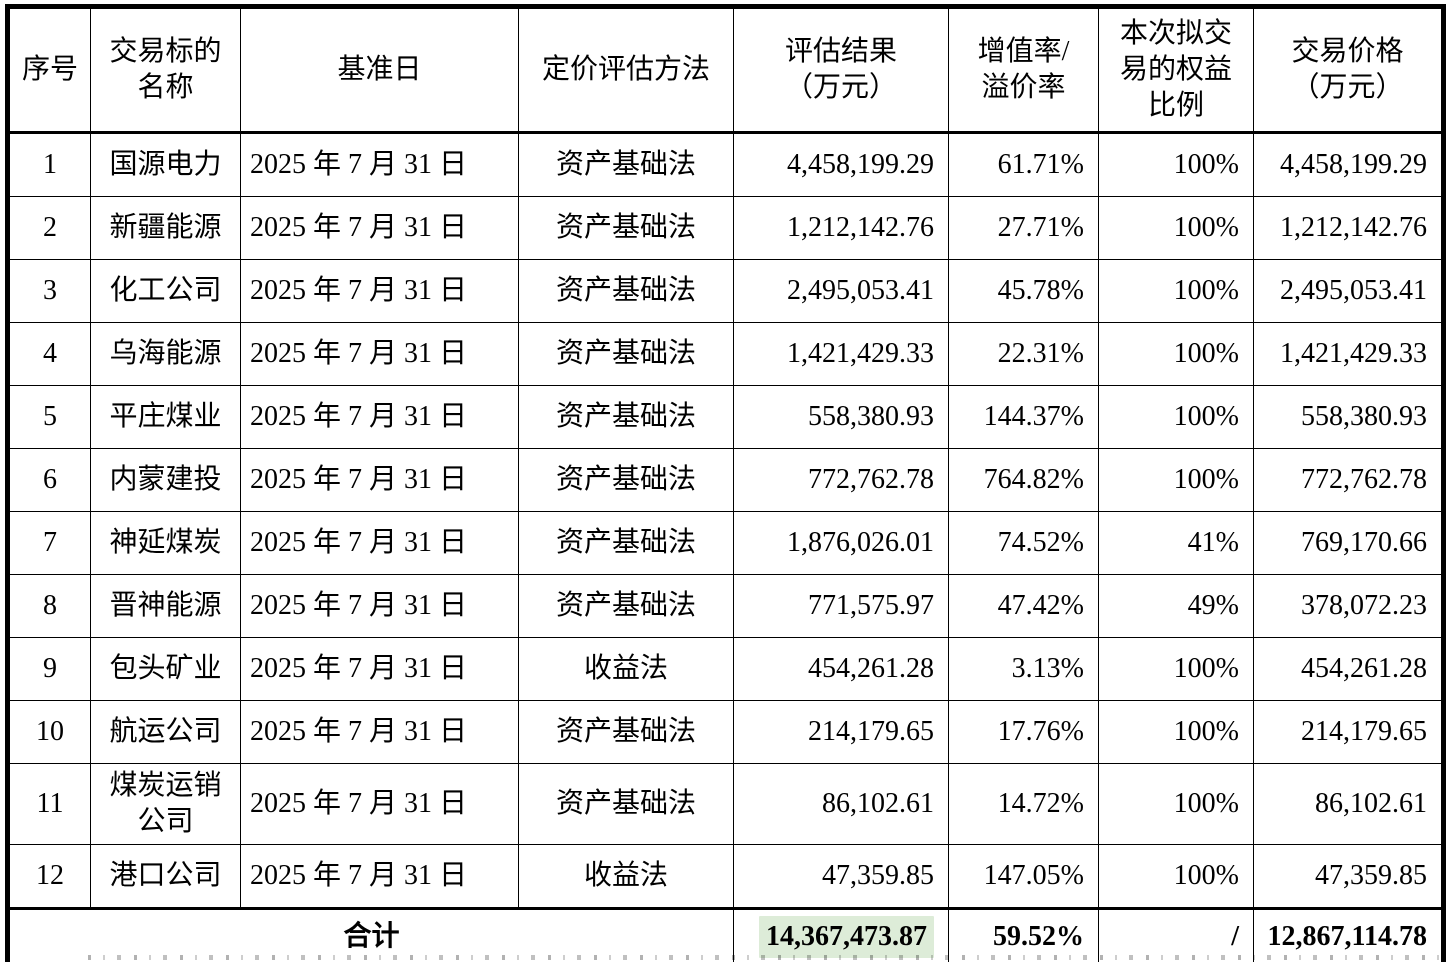 Image resolution: width=1448 pixels, height=962 pixels. Describe the element at coordinates (49, 164) in the screenshot. I see `cell-no: 1` at that location.